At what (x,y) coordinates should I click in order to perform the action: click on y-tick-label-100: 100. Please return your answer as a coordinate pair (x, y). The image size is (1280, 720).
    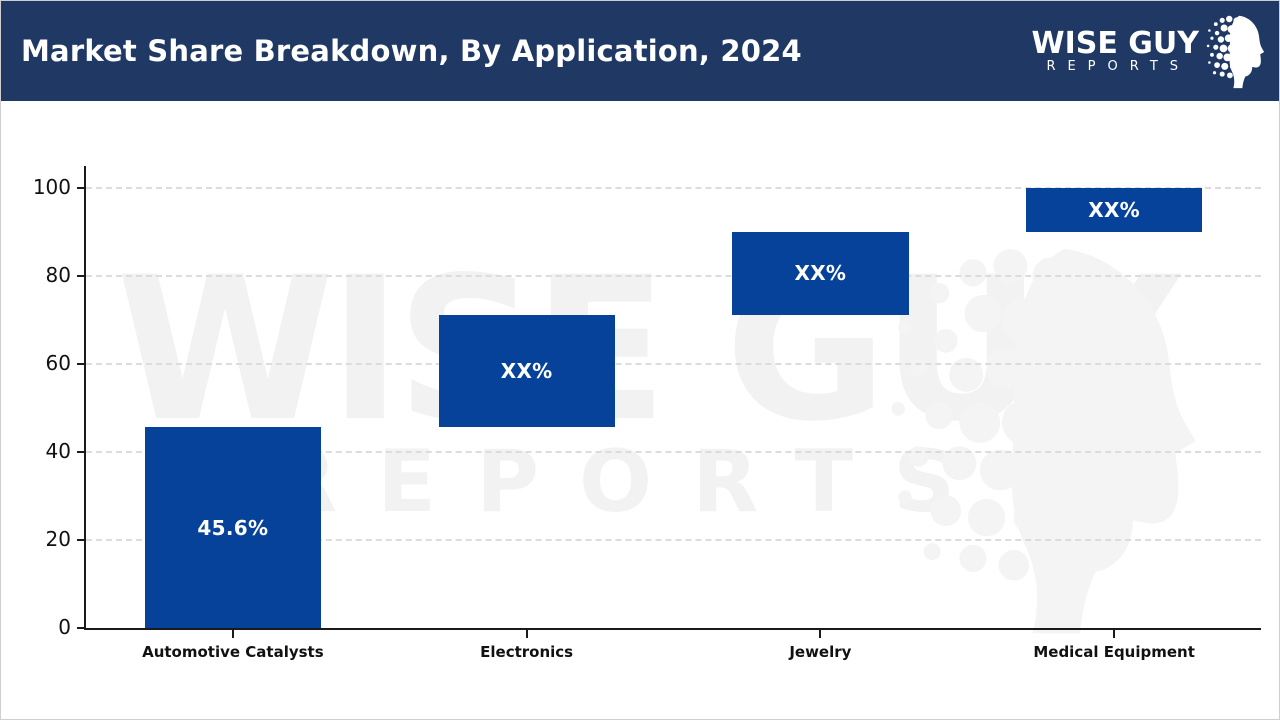
    Looking at the image, I should click on (51, 187).